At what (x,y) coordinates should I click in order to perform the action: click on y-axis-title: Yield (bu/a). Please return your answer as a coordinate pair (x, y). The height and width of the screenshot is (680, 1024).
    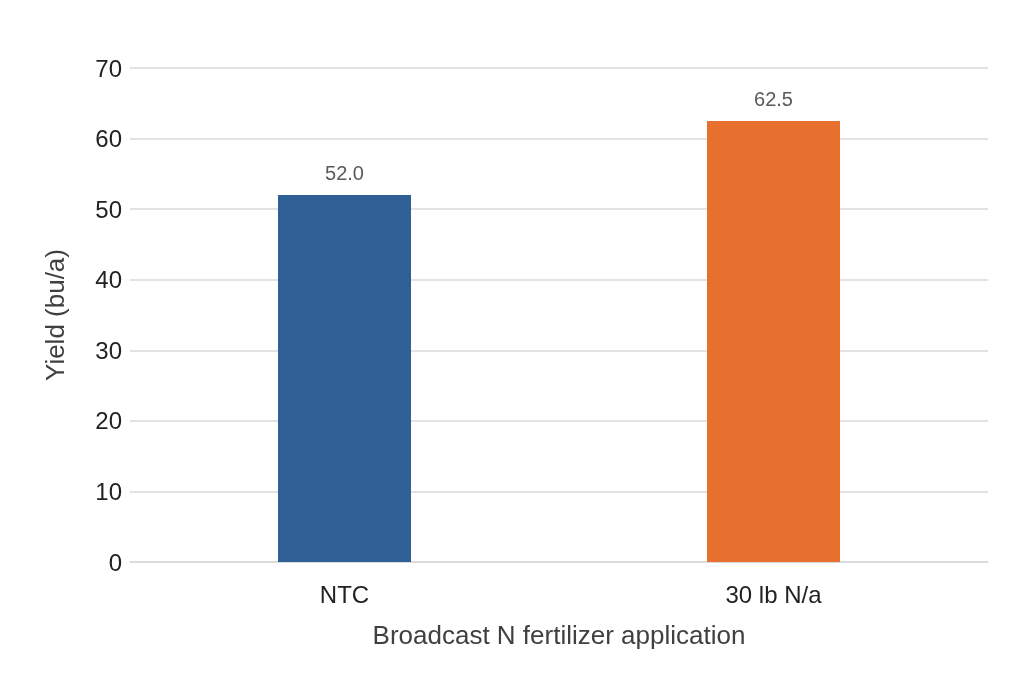
    Looking at the image, I should click on (55, 315).